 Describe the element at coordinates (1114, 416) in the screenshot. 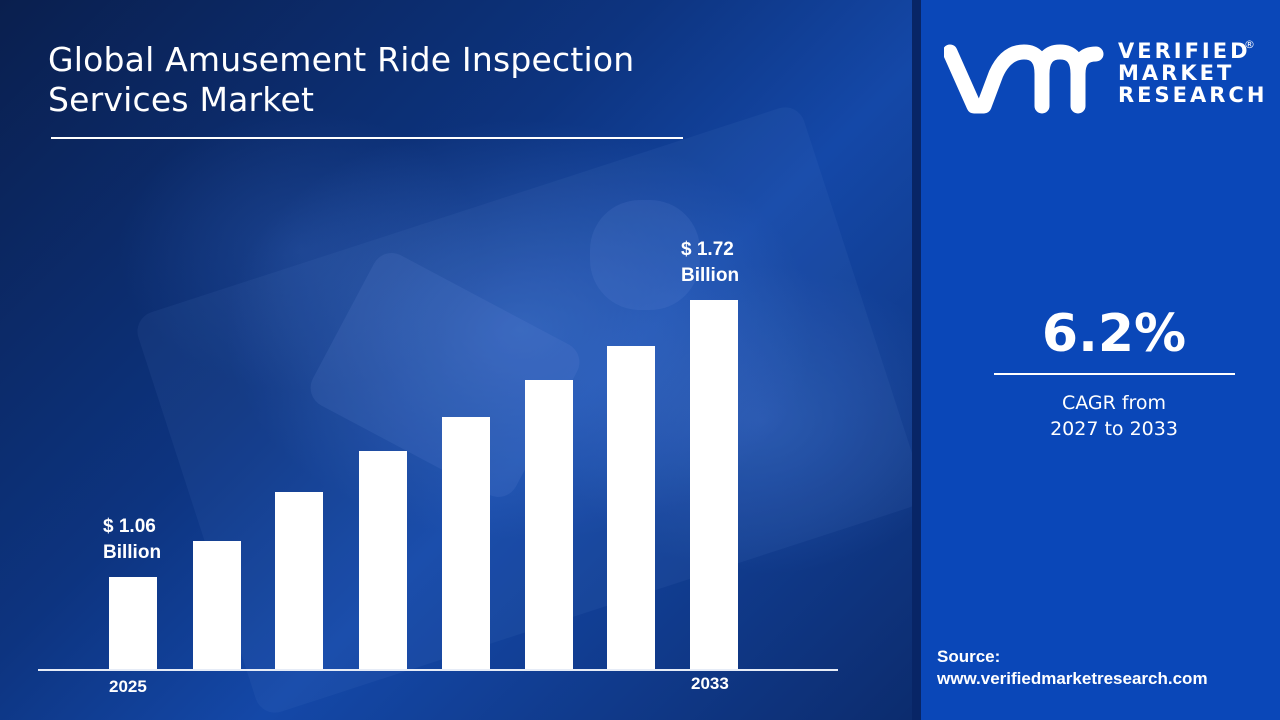

I see `cagr-caption: CAGR from 2027 to 2033` at that location.